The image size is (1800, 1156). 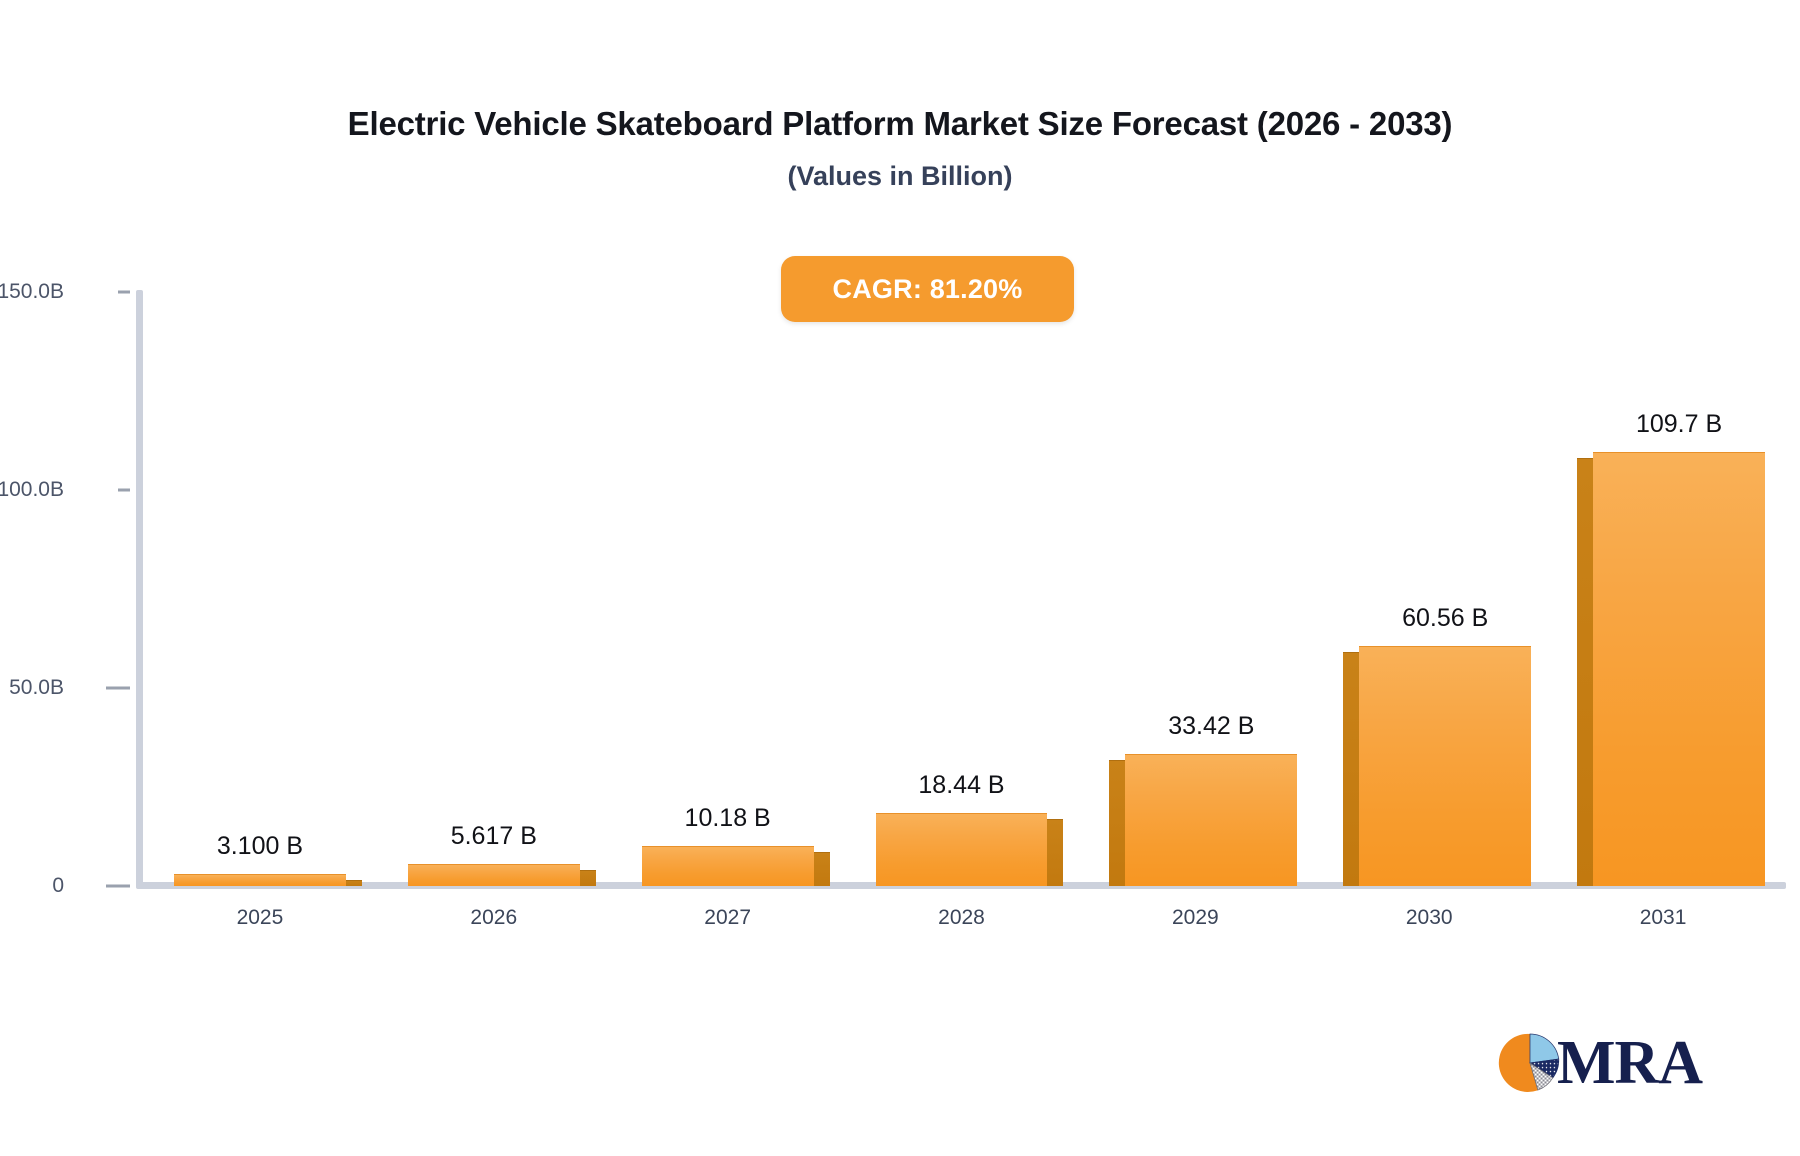 What do you see at coordinates (1663, 917) in the screenshot?
I see `x-tick-label: 2031` at bounding box center [1663, 917].